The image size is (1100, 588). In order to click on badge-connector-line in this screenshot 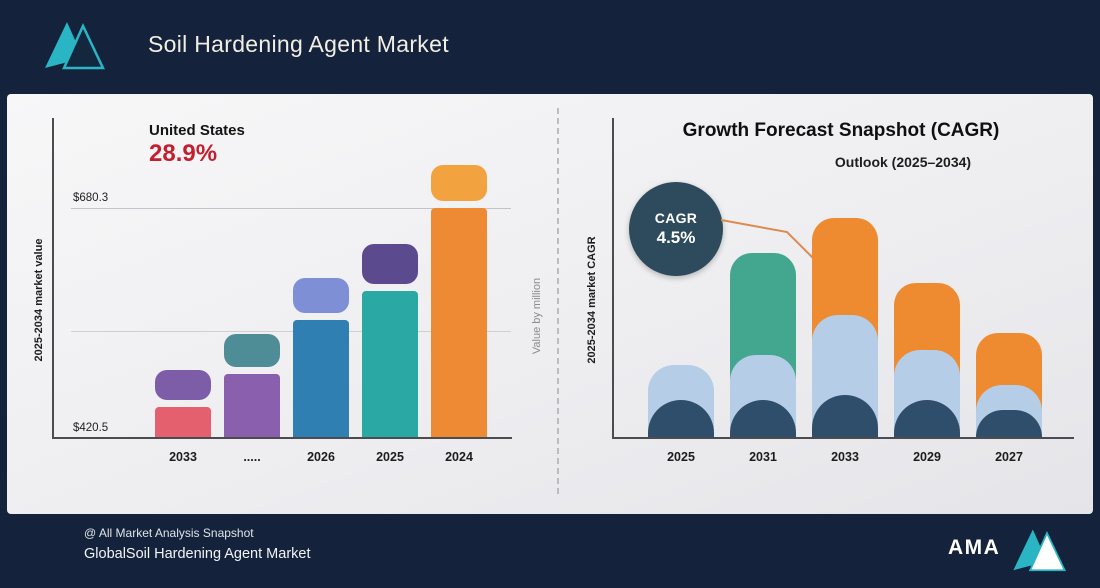, I will do `click(770, 242)`.